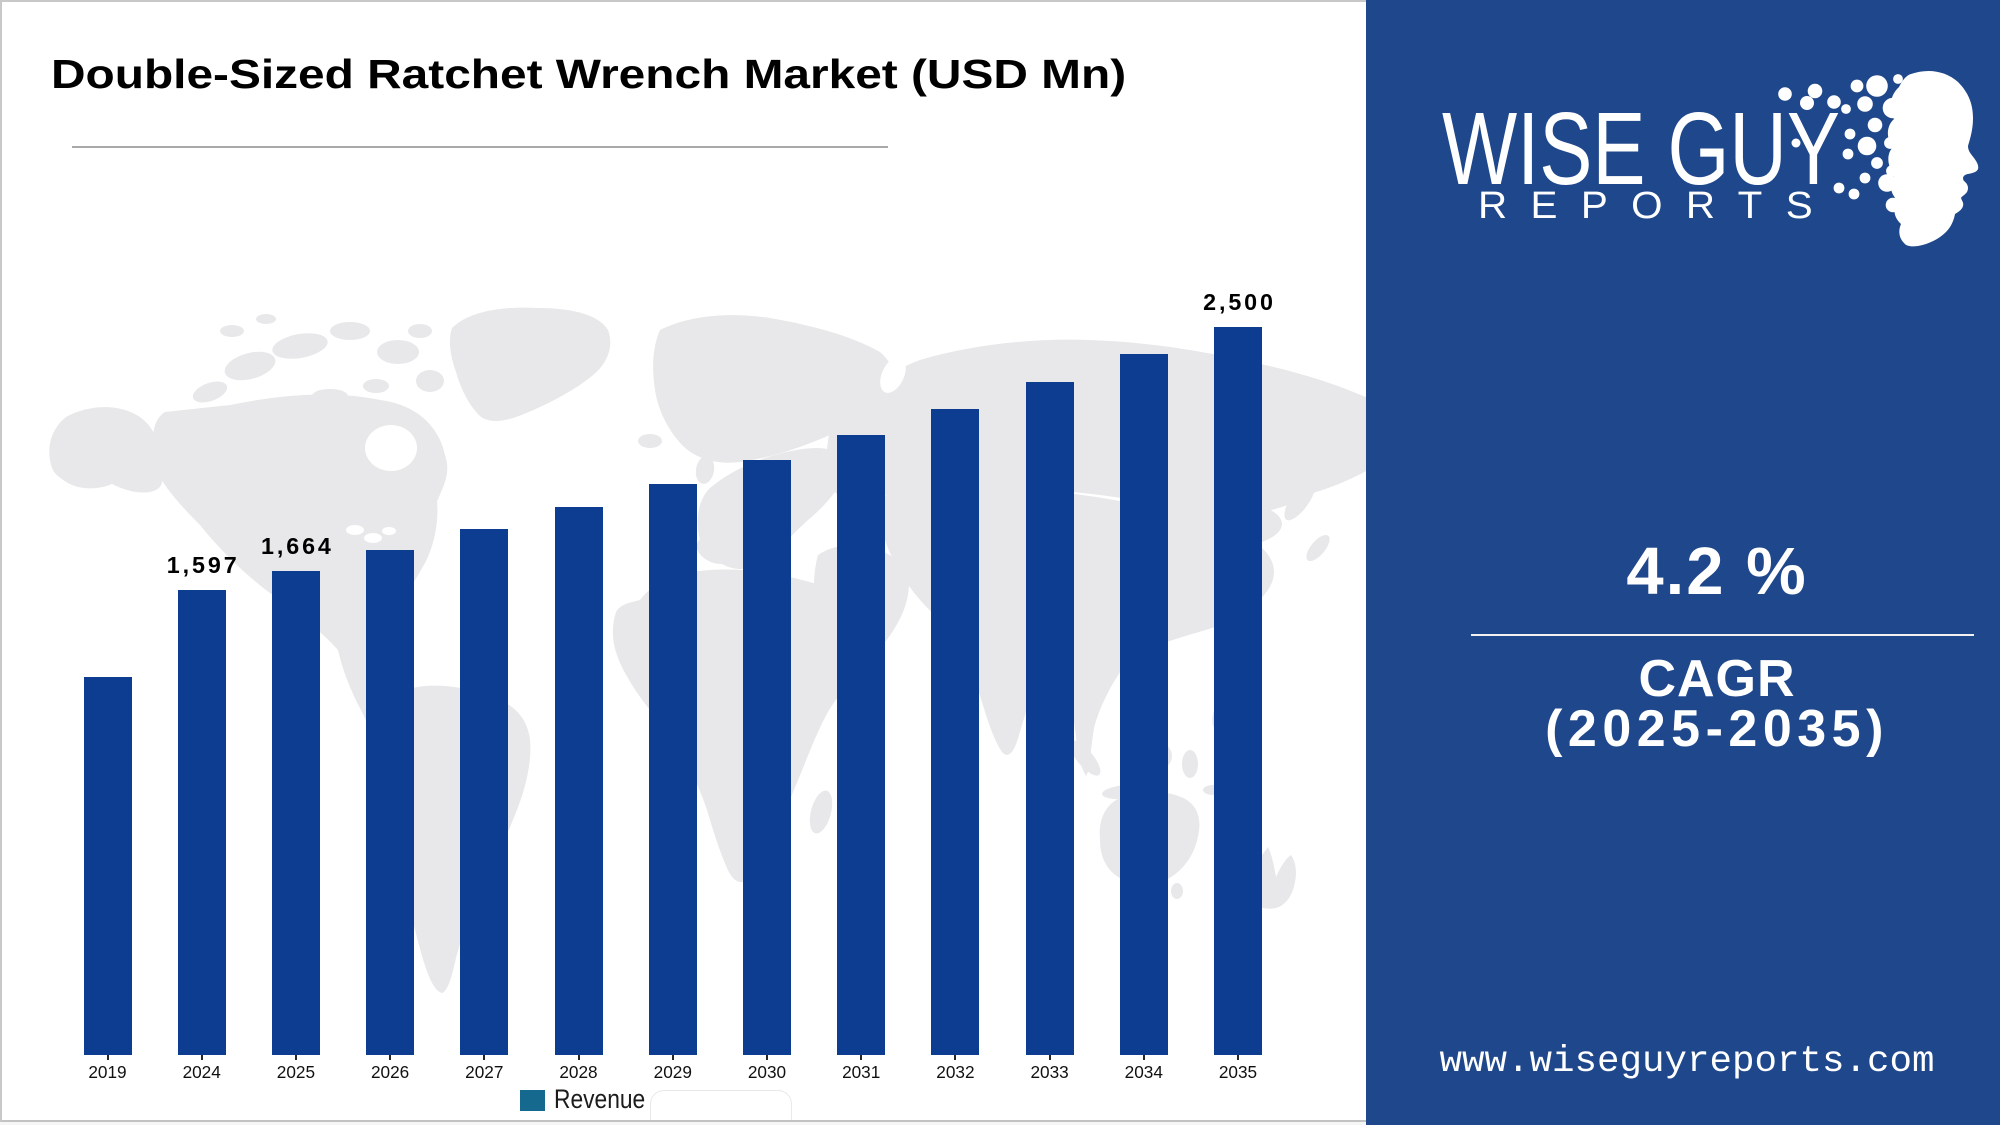  I want to click on svg-text: REPORTS, so click(1657, 206).